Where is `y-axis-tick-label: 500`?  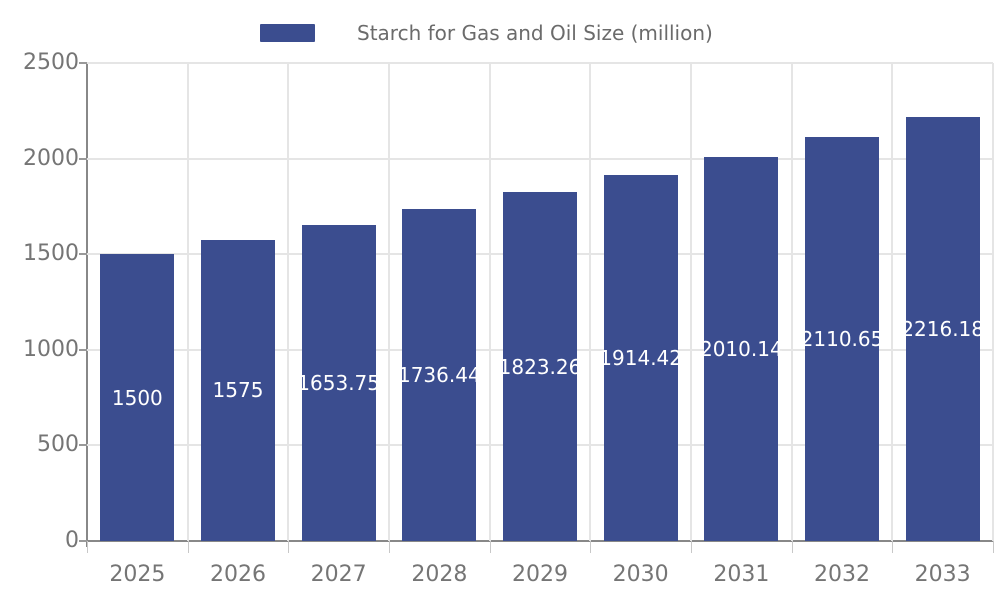
y-axis-tick-label: 500 is located at coordinates (58, 445).